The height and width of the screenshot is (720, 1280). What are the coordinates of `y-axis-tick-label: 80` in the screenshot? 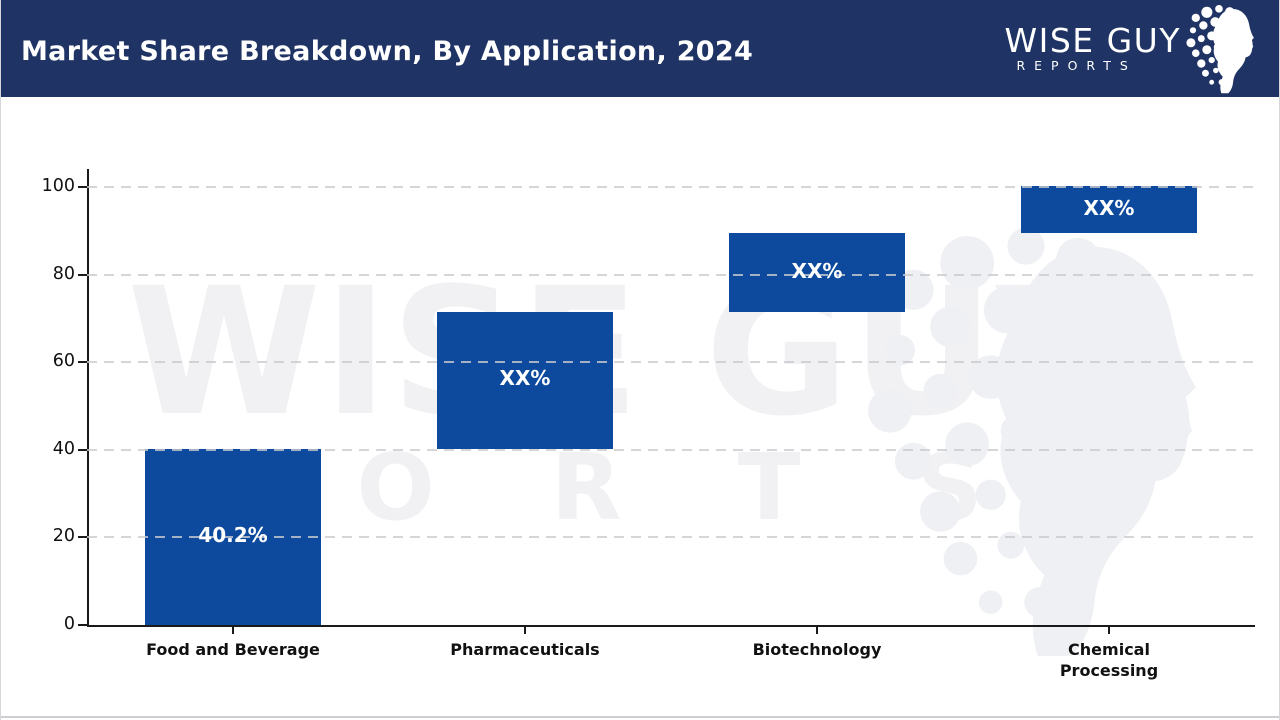 It's located at (63, 273).